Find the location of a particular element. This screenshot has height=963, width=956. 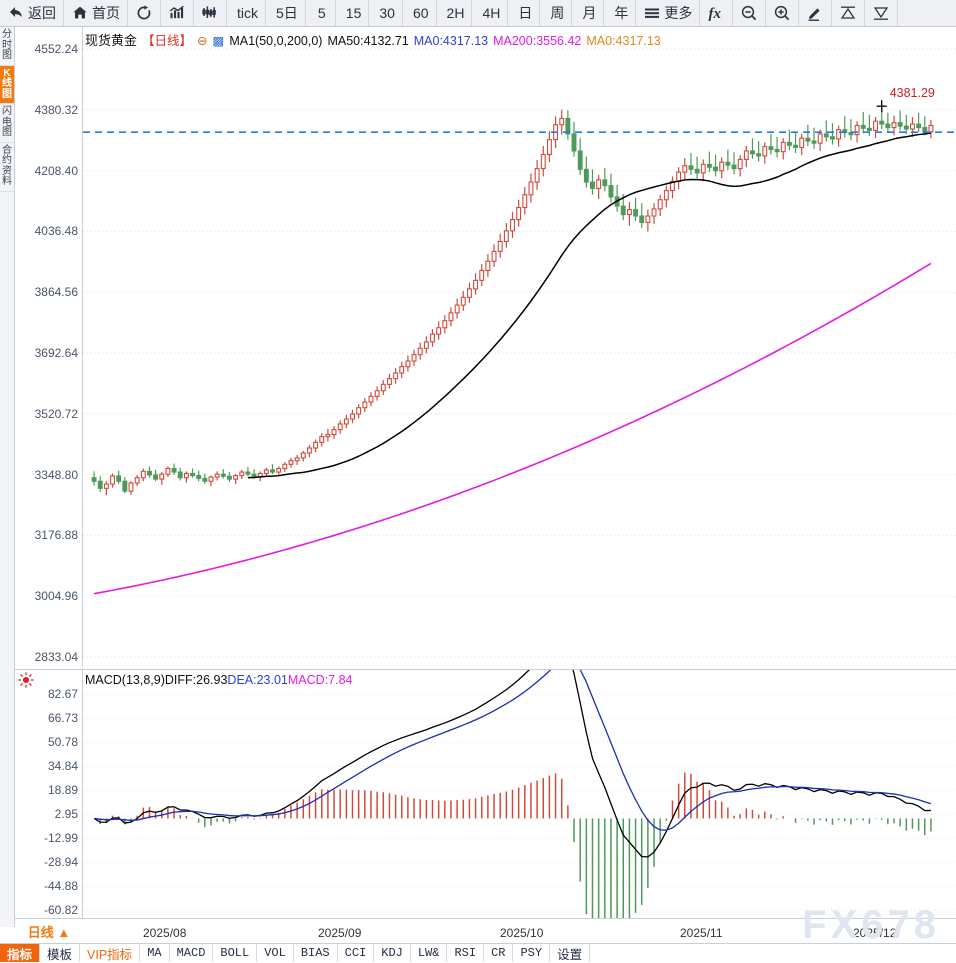

toolbar-more: 更多 is located at coordinates (668, 13).